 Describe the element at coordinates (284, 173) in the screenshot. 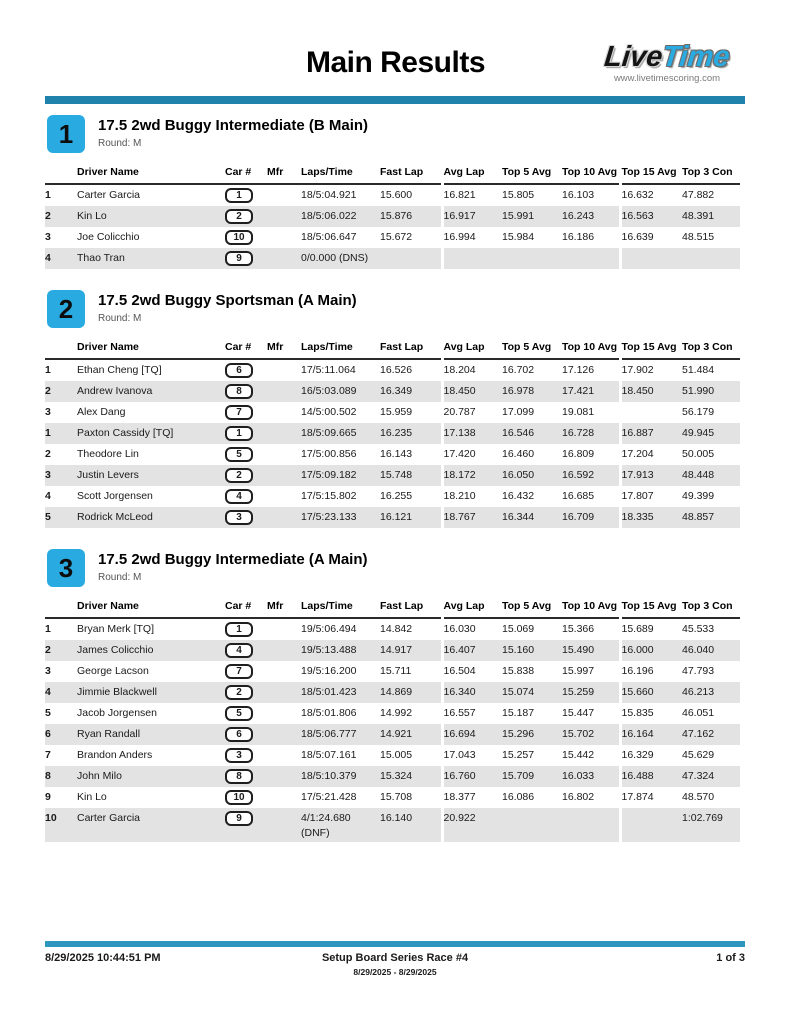

I see `column-header: Mfr` at that location.